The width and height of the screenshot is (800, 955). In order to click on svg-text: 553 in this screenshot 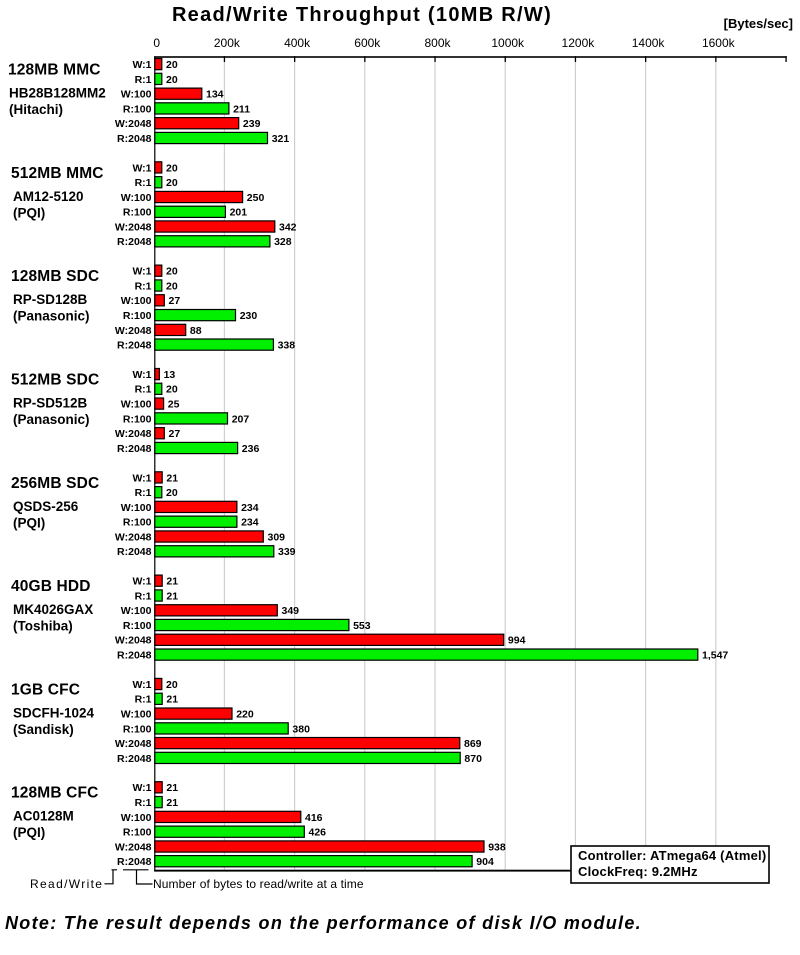, I will do `click(362, 626)`.